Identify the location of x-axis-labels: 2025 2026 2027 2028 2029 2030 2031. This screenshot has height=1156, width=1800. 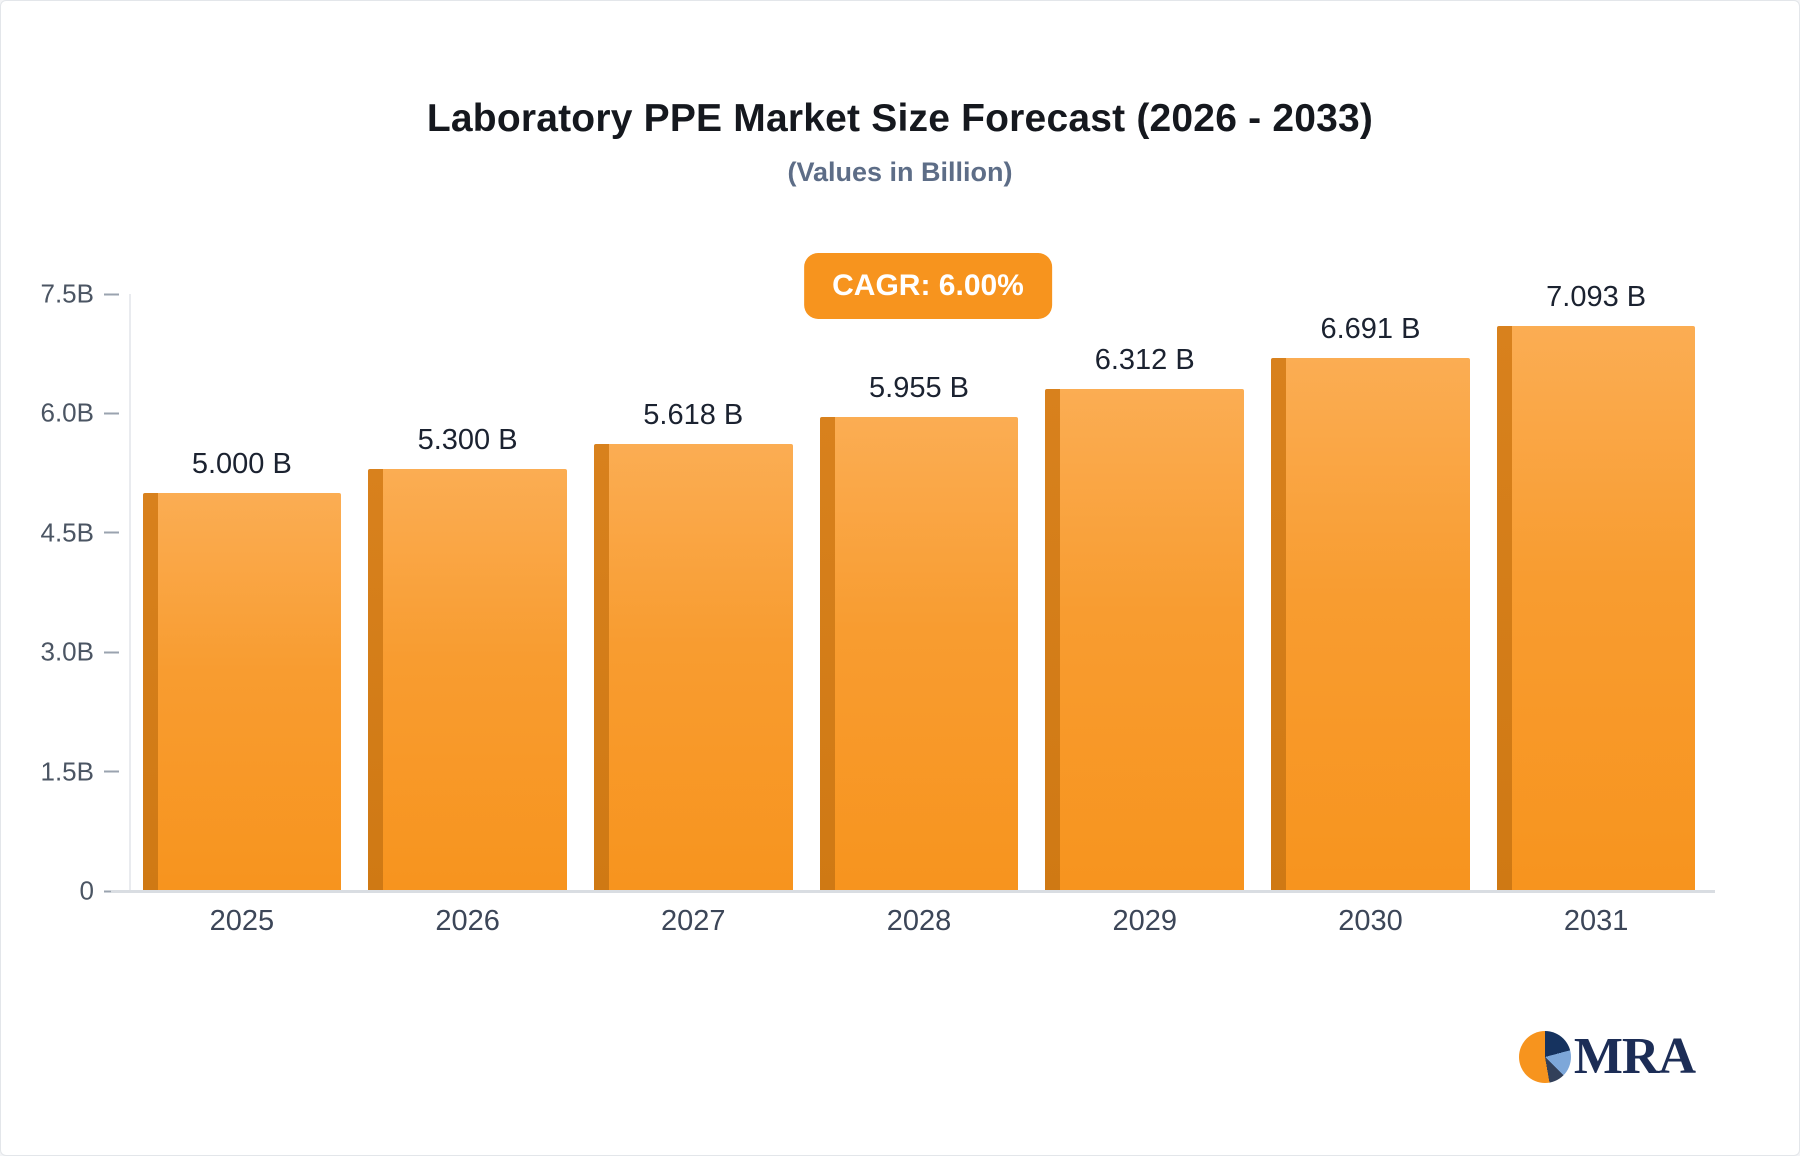
(919, 921).